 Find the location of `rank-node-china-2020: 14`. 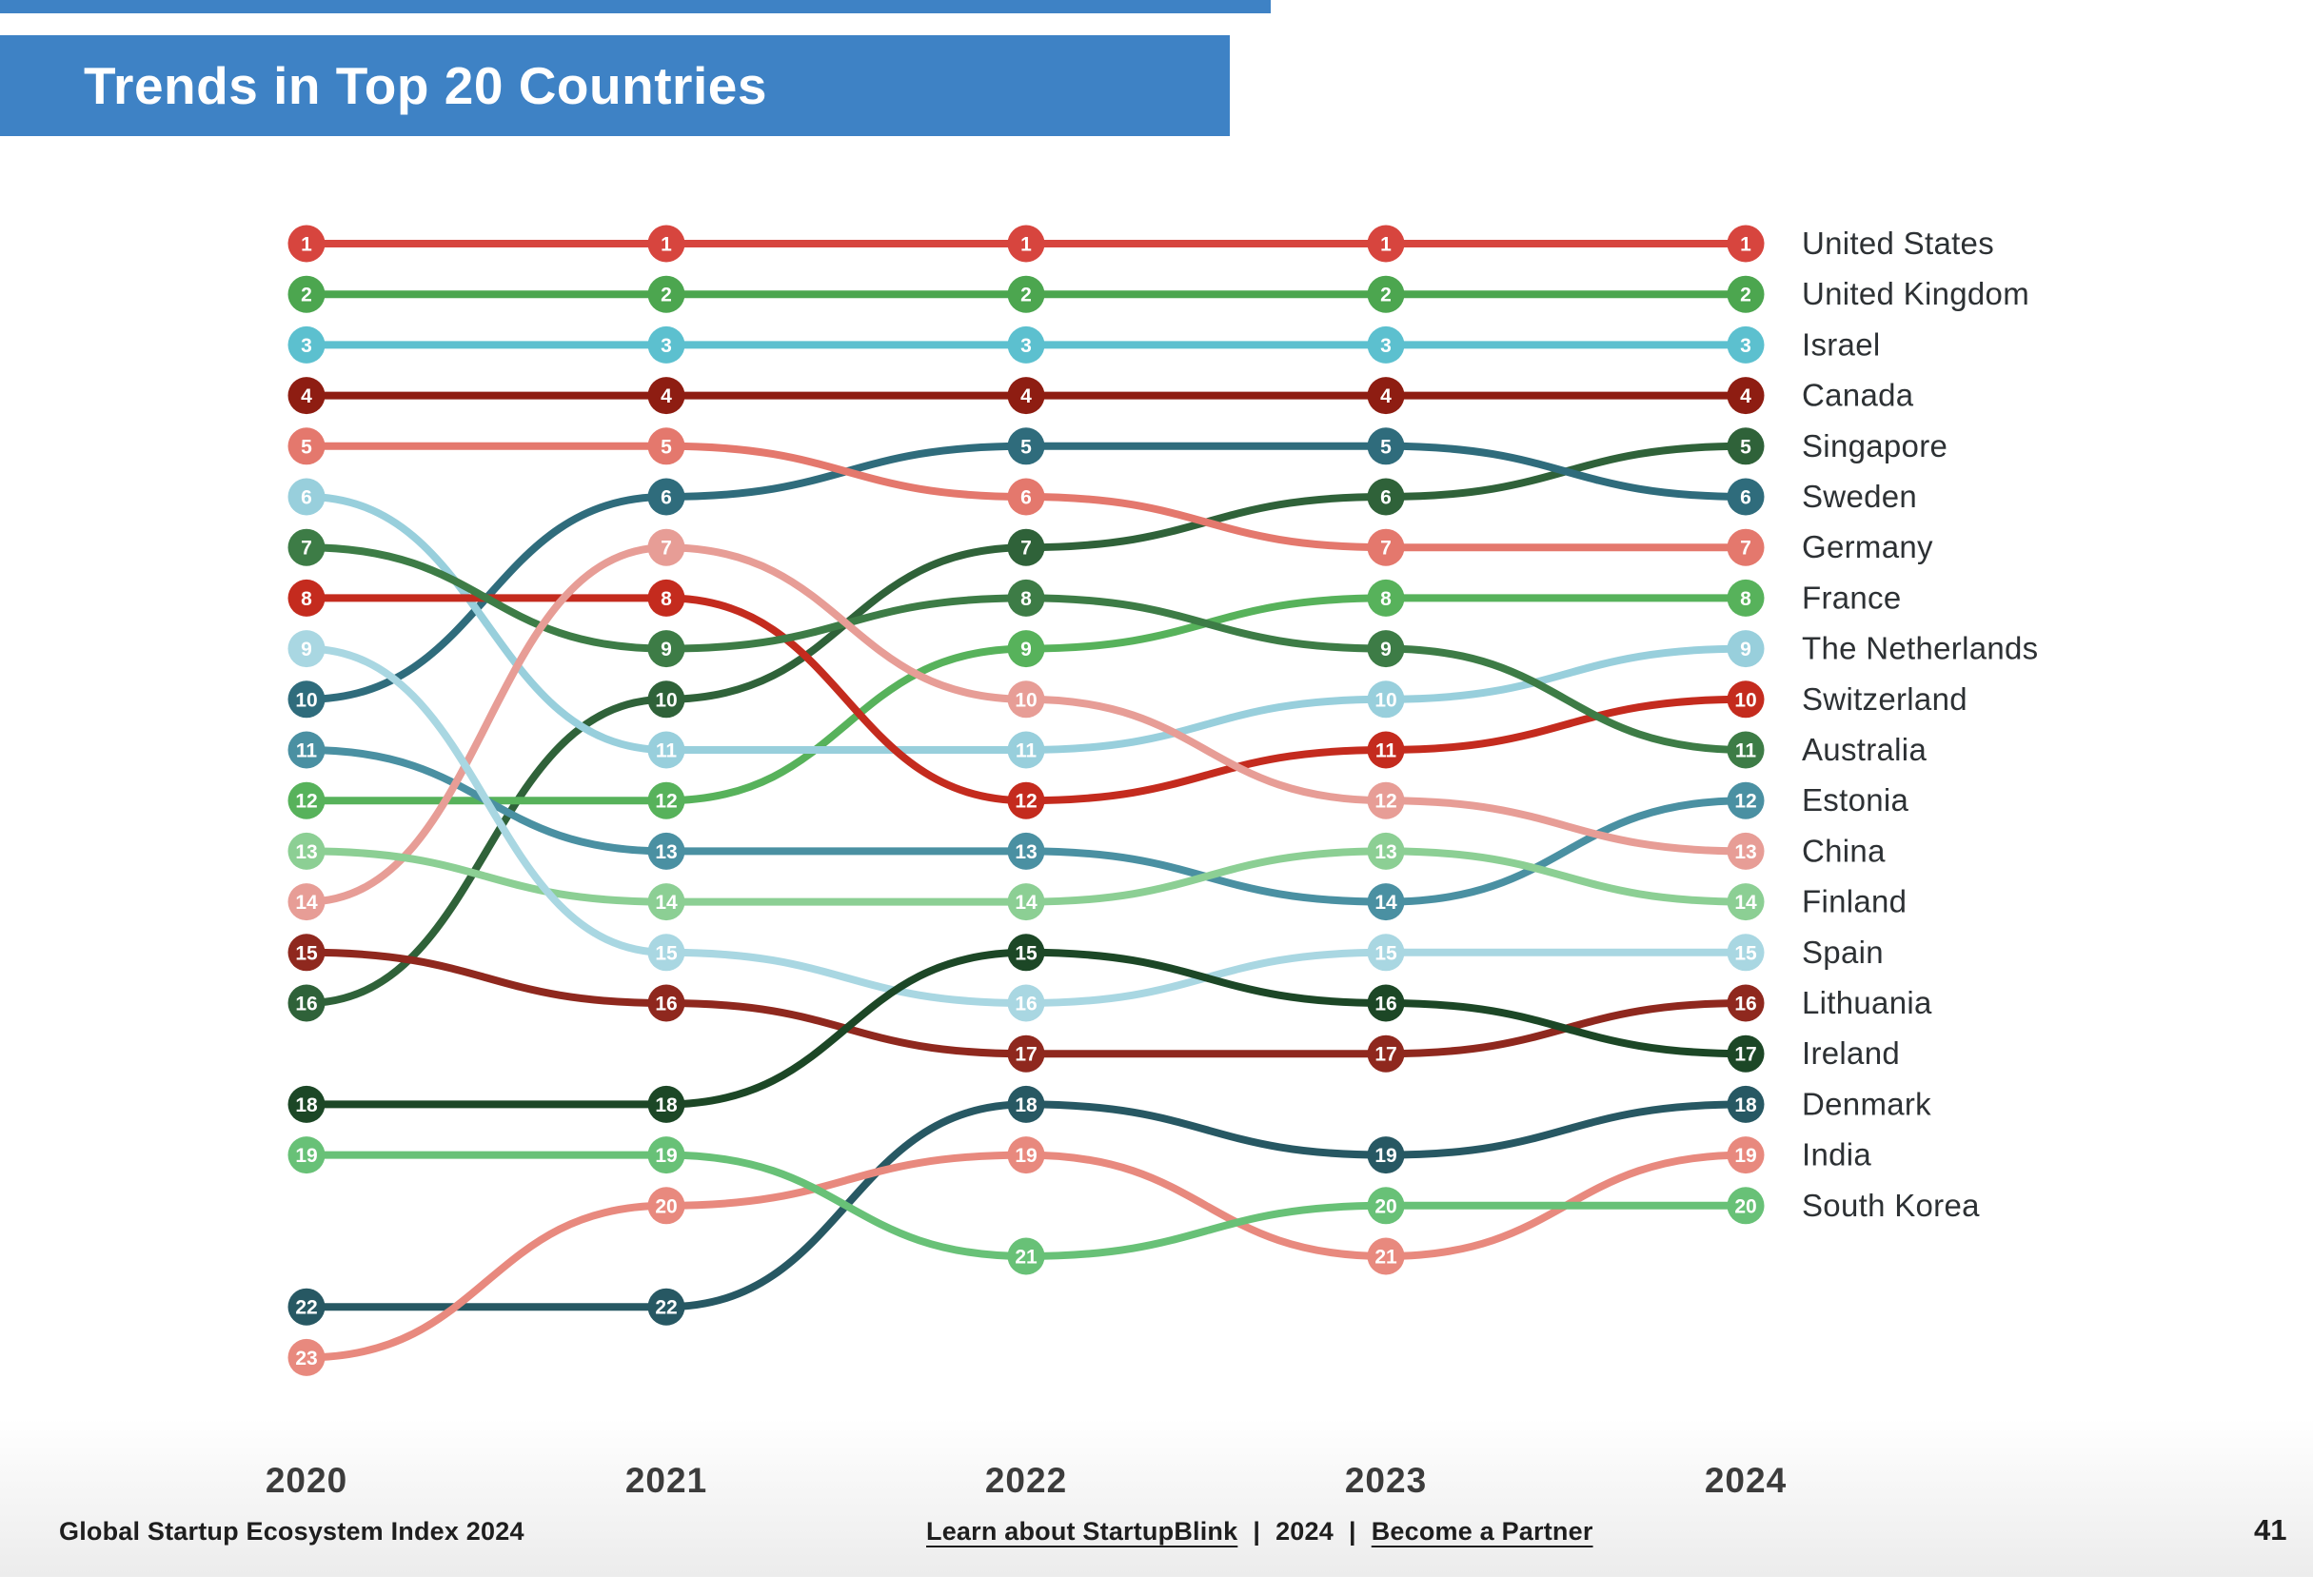

rank-node-china-2020: 14 is located at coordinates (306, 902).